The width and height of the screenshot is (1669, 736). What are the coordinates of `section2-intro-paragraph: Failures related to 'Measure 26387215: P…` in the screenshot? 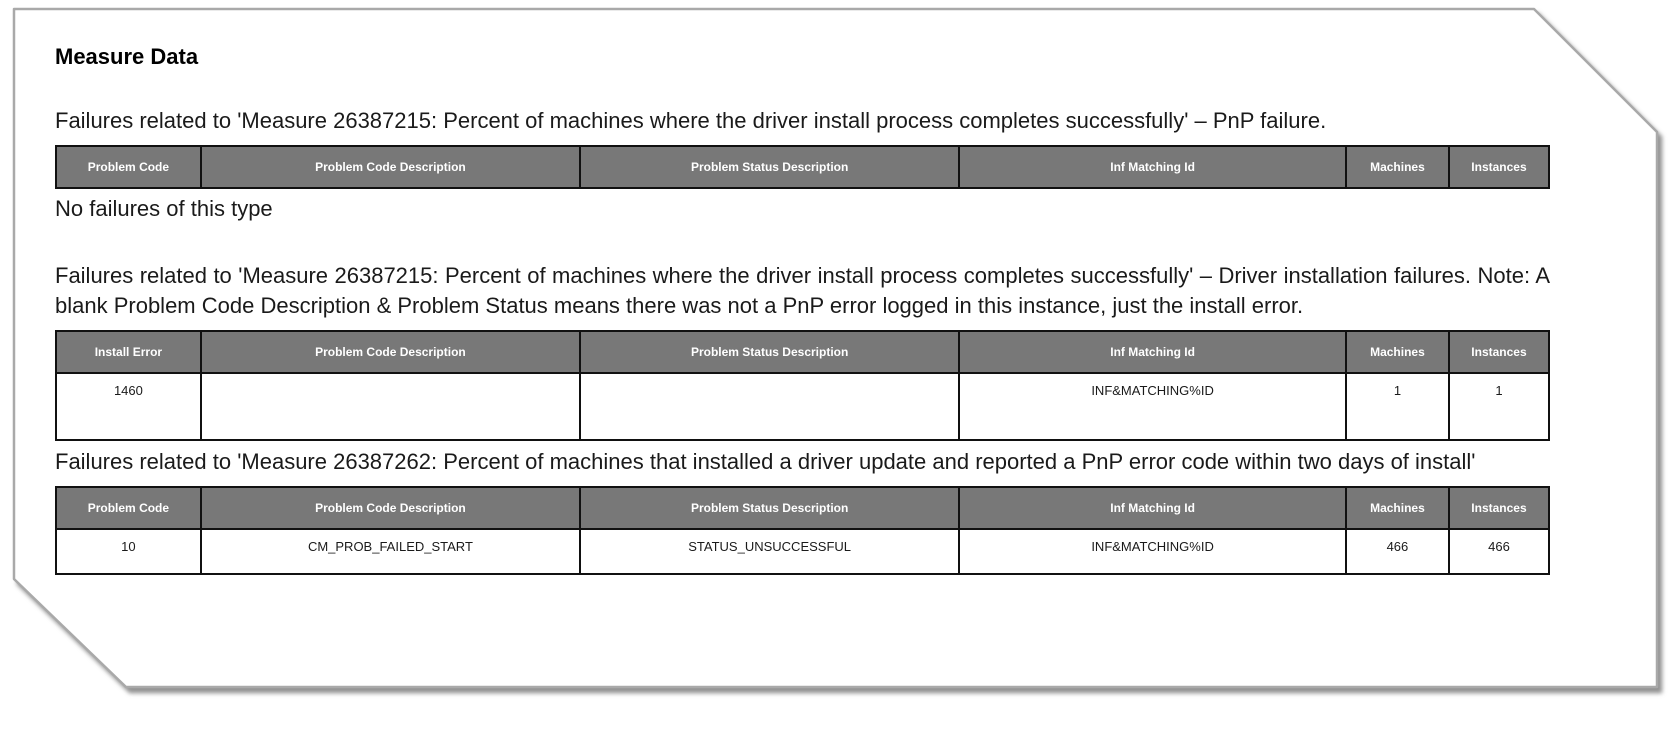 It's located at (802, 290).